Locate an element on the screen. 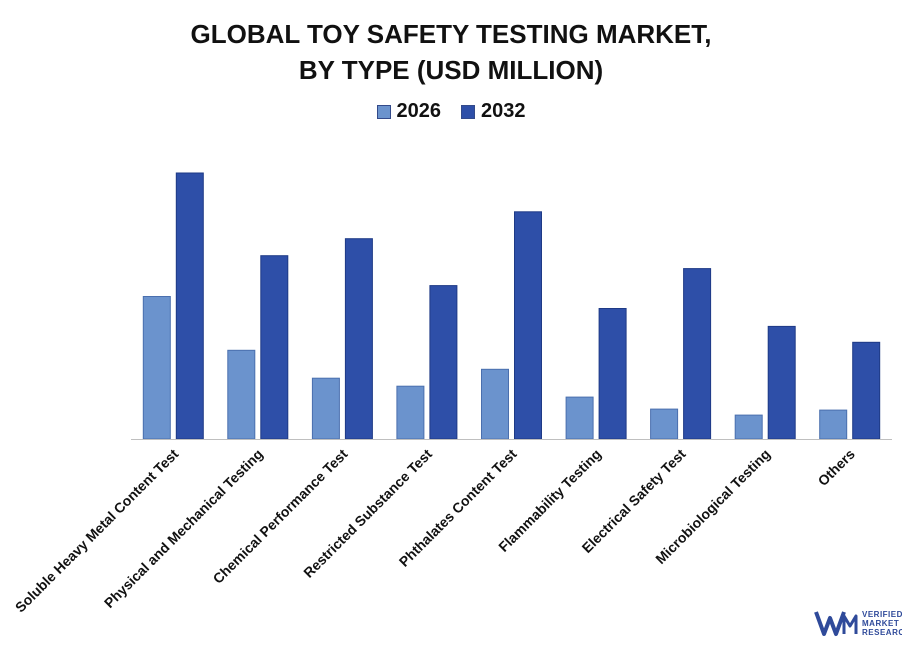 The height and width of the screenshot is (649, 902). brand-logo: VERIFIED MARKET RESEARCH is located at coordinates (858, 623).